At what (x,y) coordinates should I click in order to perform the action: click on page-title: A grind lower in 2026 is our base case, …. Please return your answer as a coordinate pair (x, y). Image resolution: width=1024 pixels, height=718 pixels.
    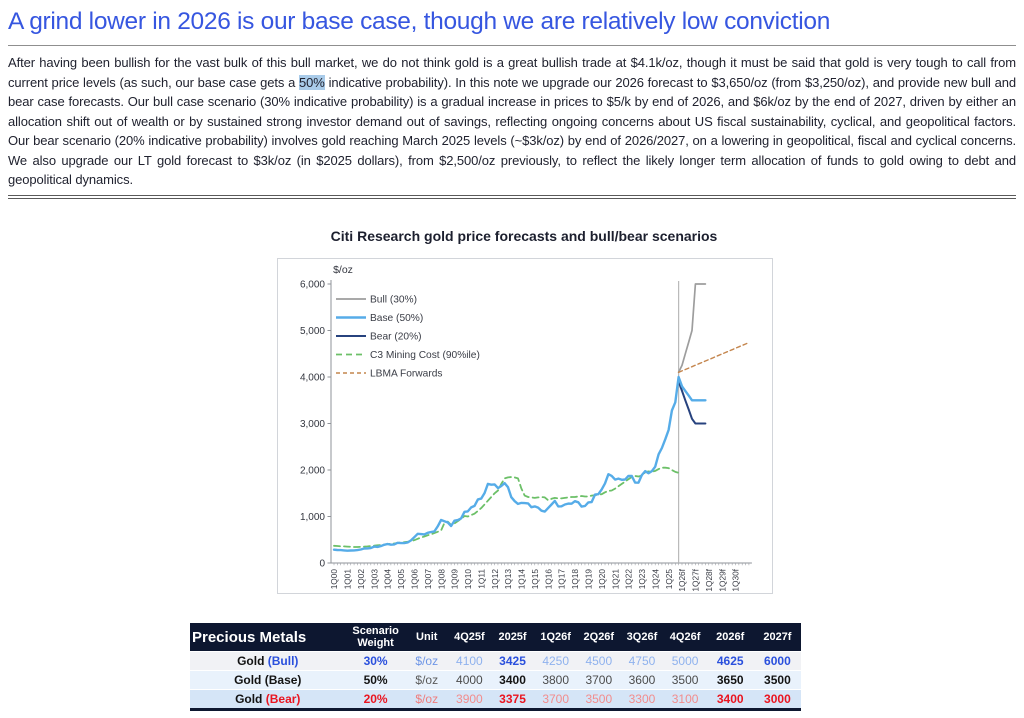
    Looking at the image, I should click on (419, 21).